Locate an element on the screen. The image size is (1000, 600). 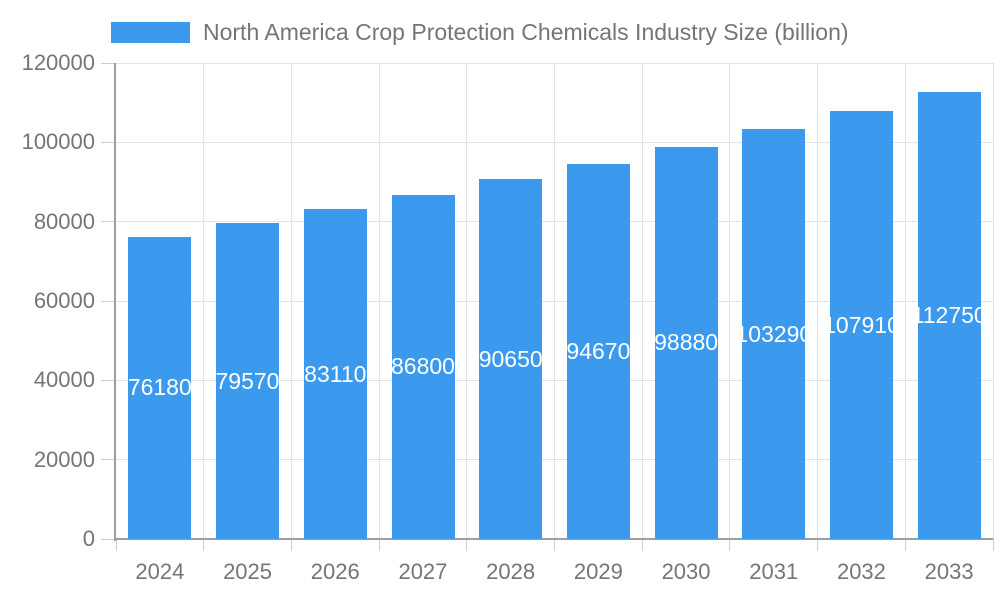
bar-2027: 86800 is located at coordinates (423, 366).